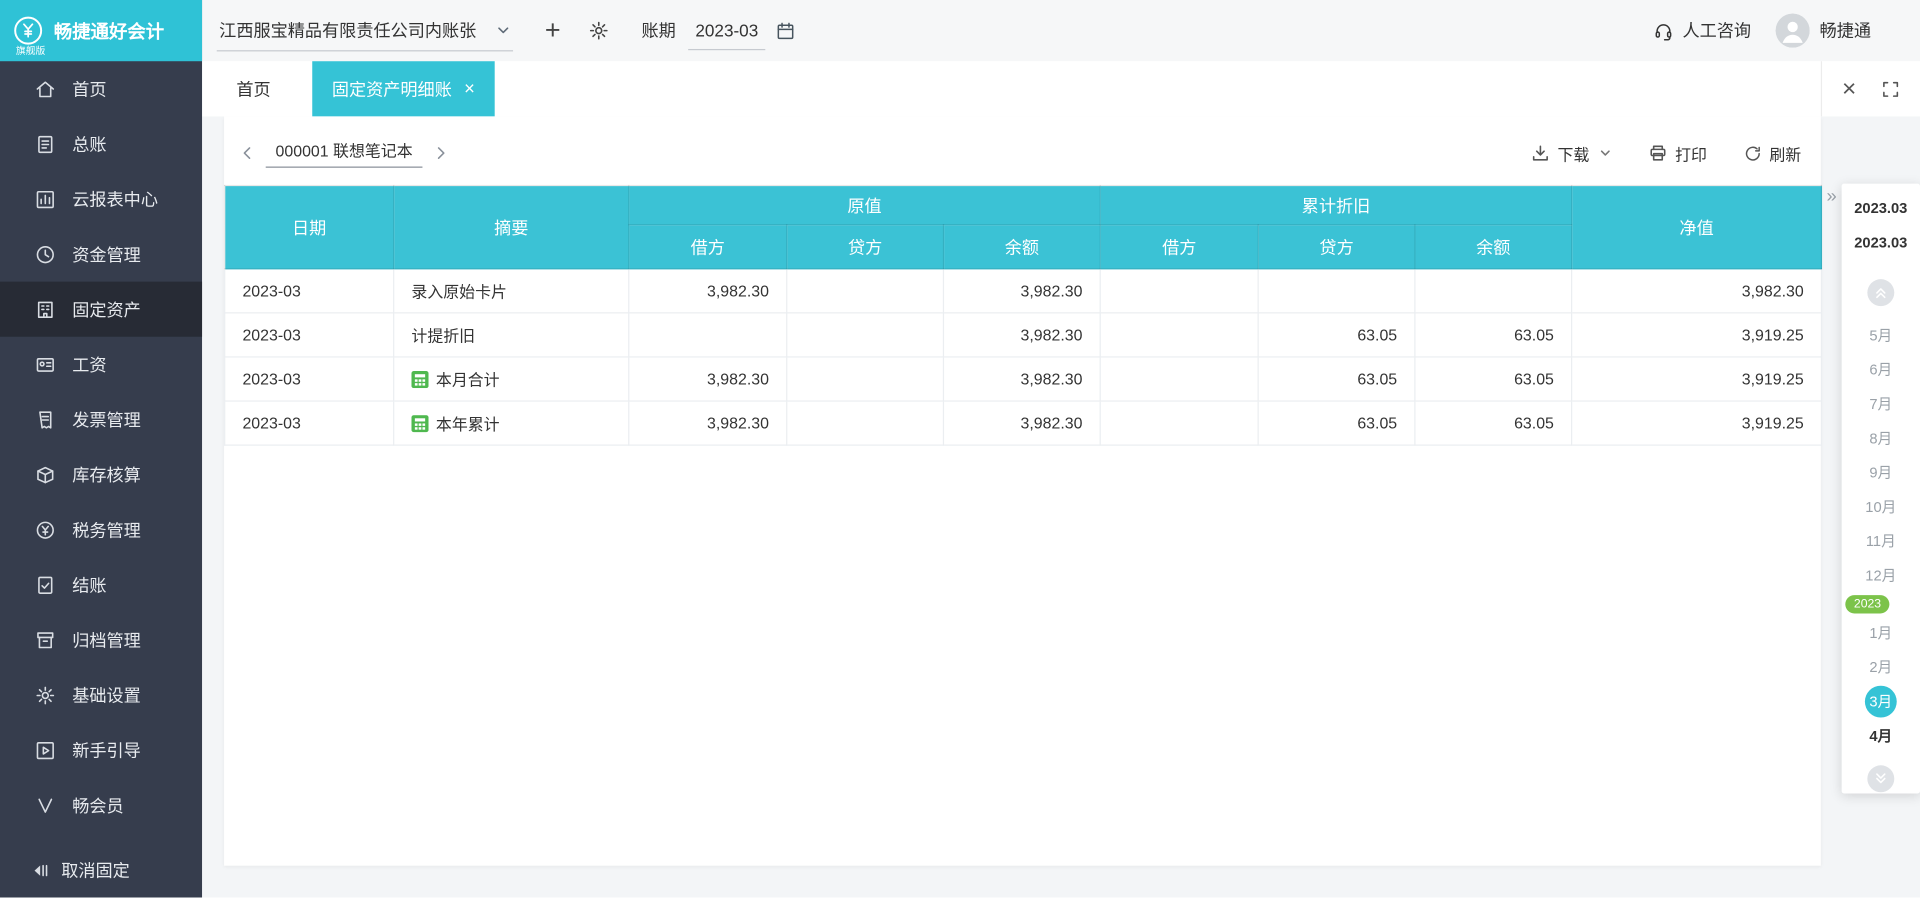 Image resolution: width=1920 pixels, height=898 pixels. Describe the element at coordinates (1336, 291) in the screenshot. I see `cell-ad_credit` at that location.